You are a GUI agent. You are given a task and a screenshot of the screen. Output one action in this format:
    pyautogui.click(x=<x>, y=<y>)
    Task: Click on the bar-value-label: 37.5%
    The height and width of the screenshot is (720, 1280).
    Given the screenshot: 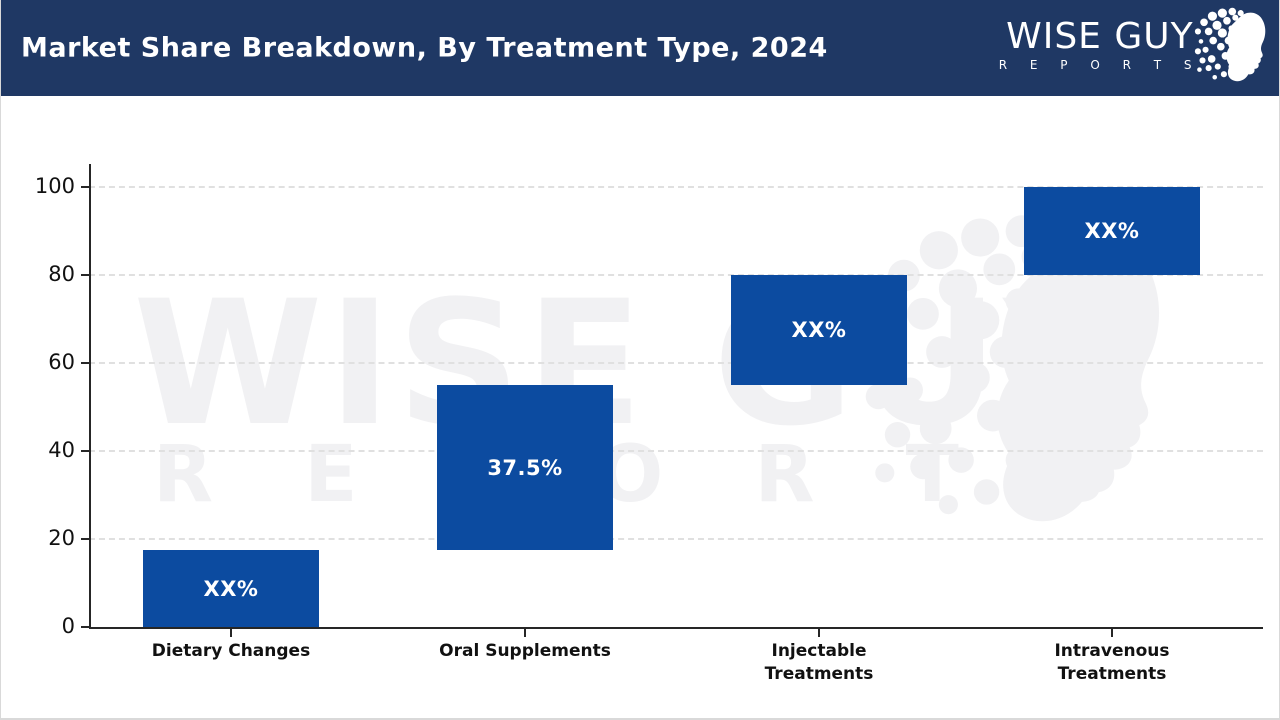 What is the action you would take?
    pyautogui.click(x=525, y=467)
    